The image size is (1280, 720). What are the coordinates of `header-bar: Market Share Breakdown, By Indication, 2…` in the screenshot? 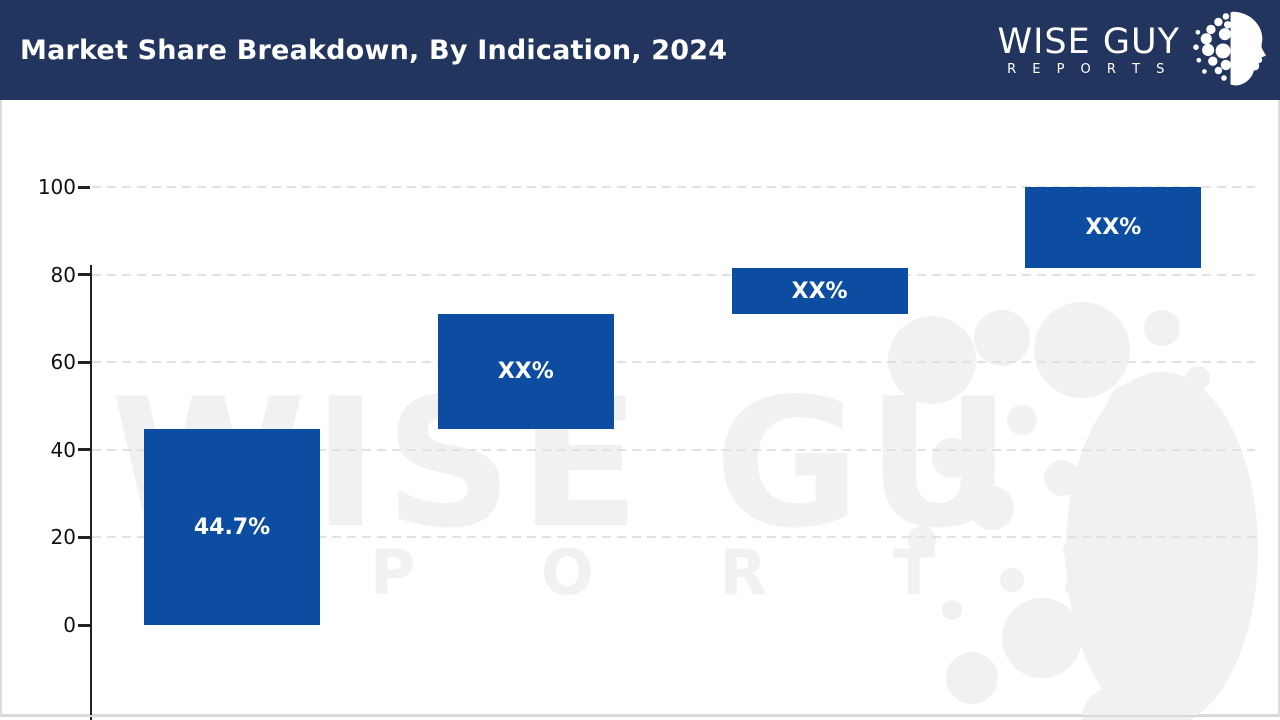 It's located at (640, 50).